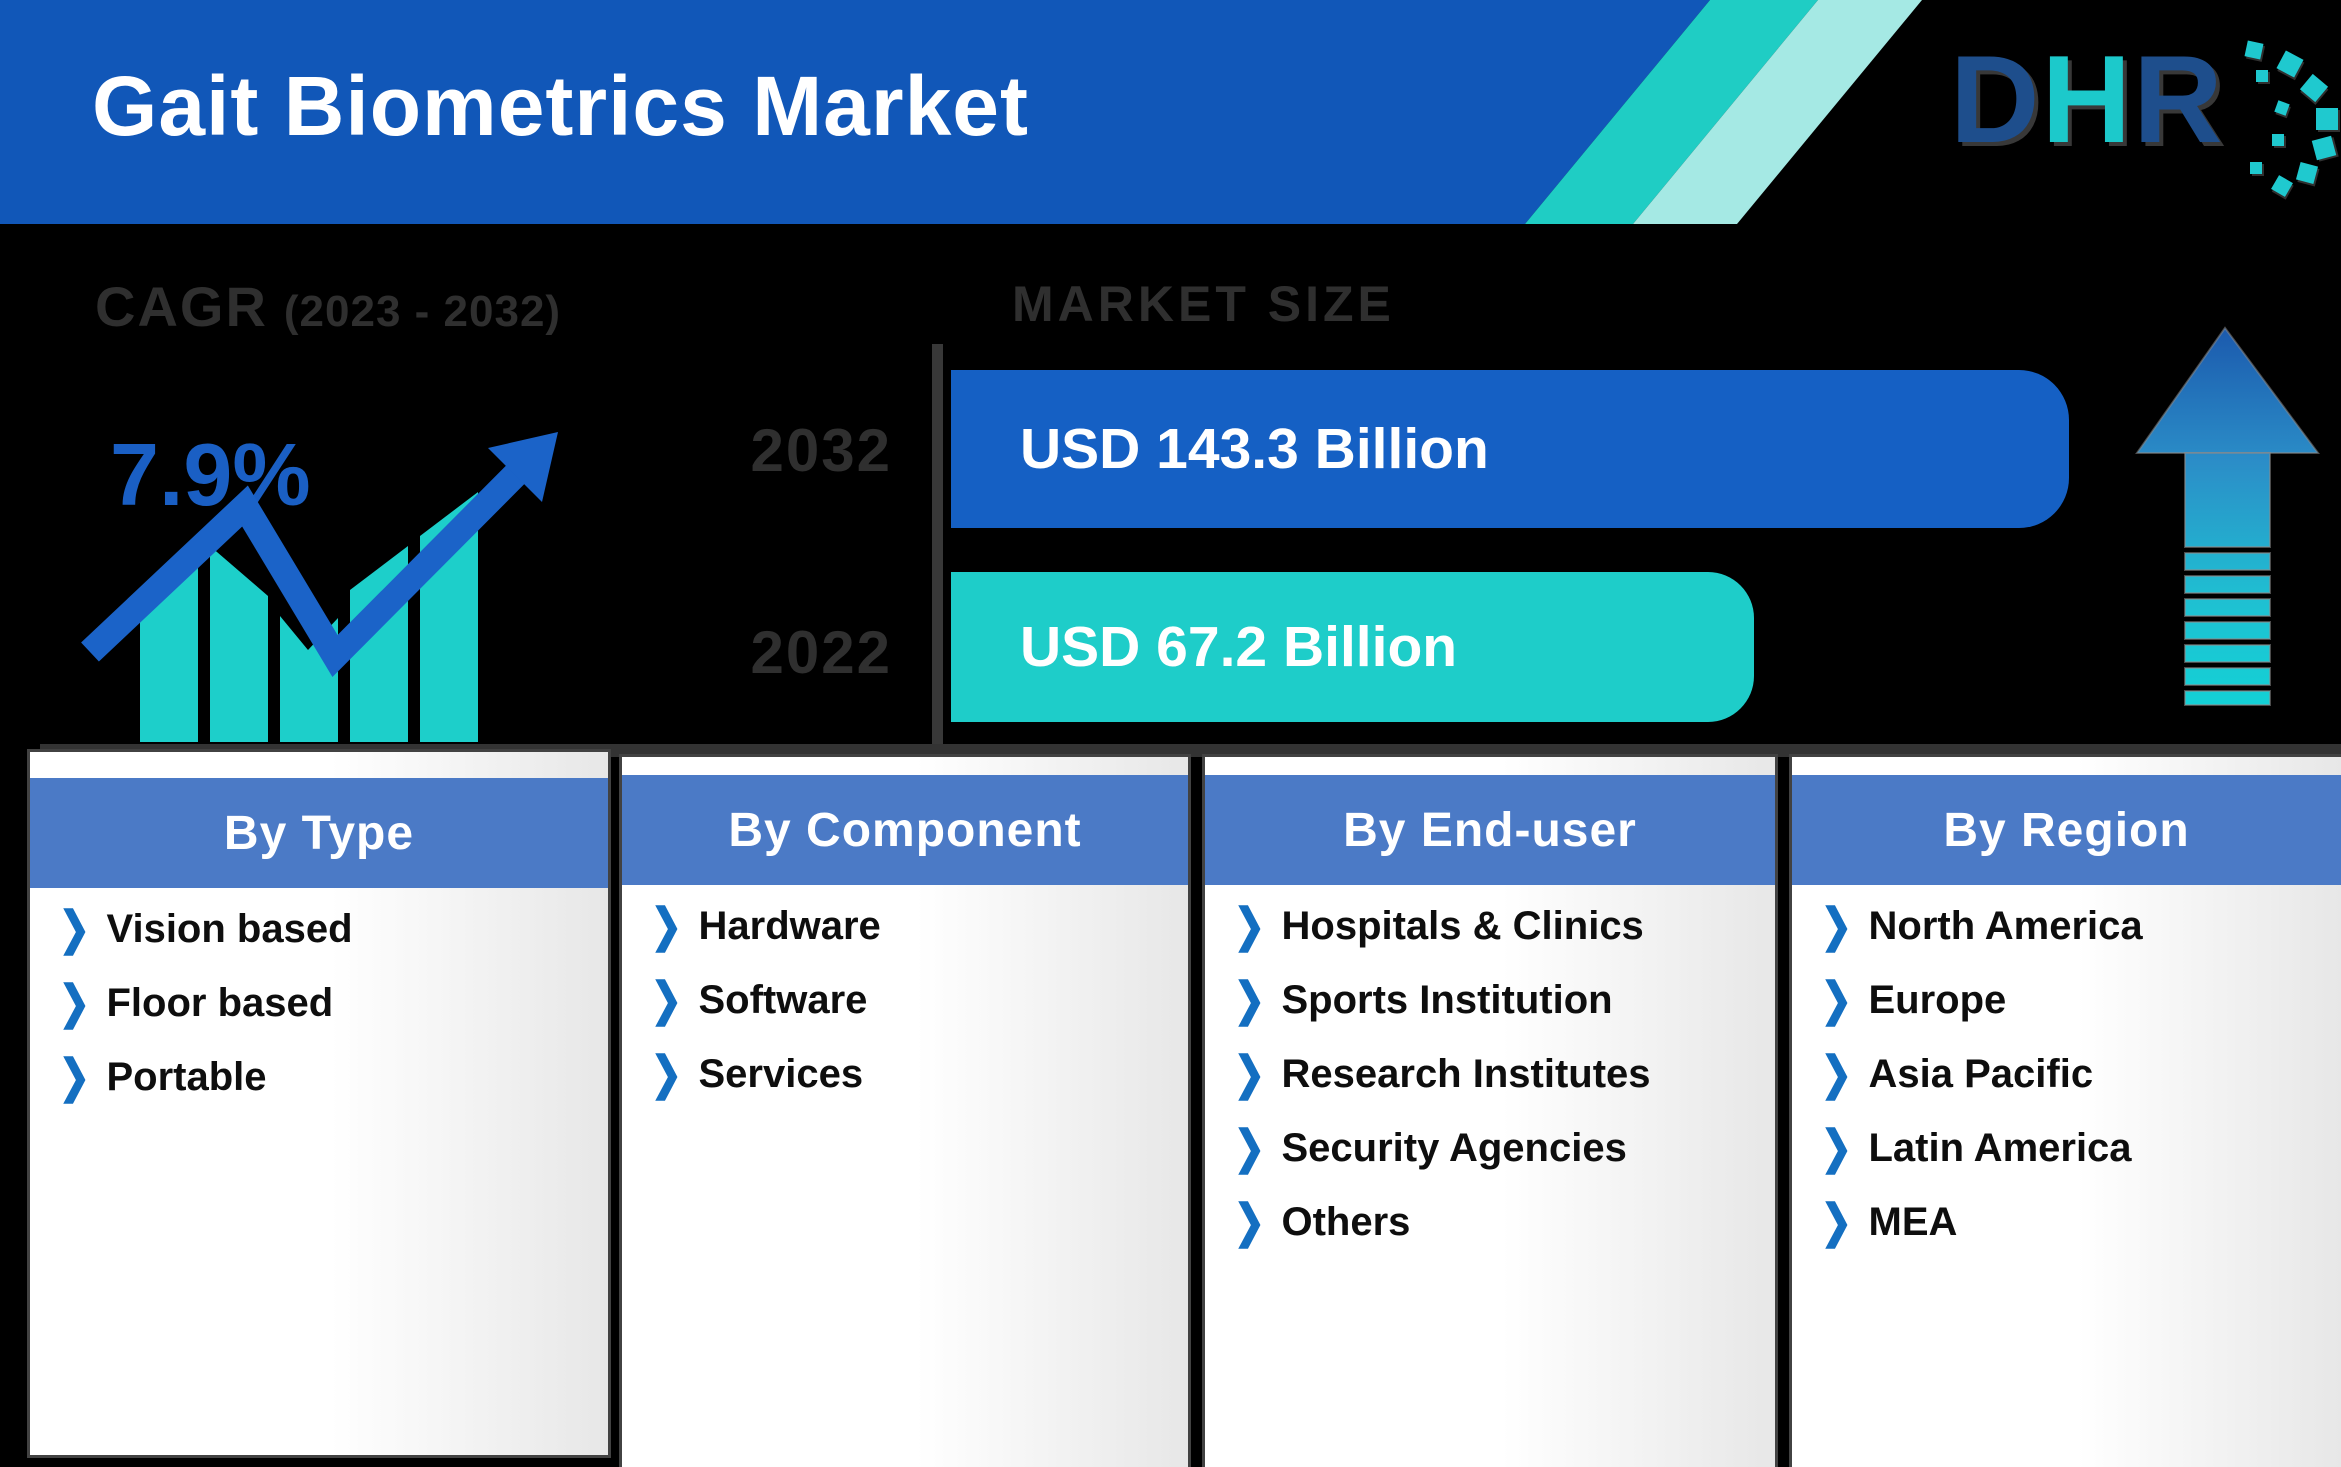  What do you see at coordinates (319, 833) in the screenshot?
I see `segment-card-header: By Type` at bounding box center [319, 833].